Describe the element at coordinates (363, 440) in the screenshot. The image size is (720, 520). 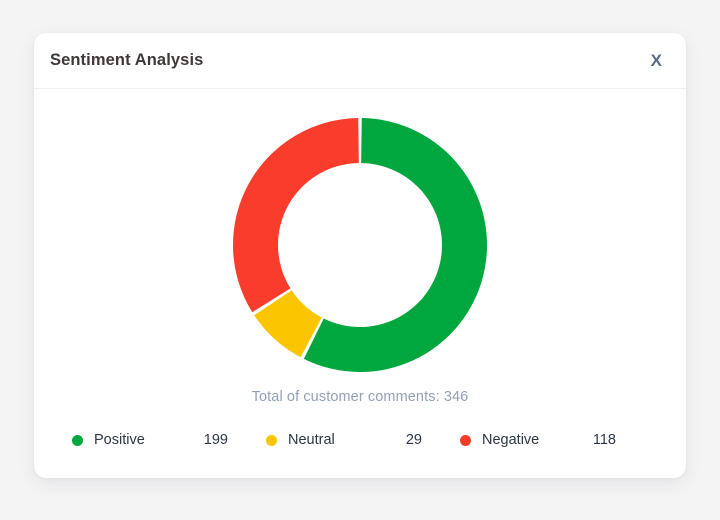
I see `legend-item-neutral: Neutral 29` at that location.